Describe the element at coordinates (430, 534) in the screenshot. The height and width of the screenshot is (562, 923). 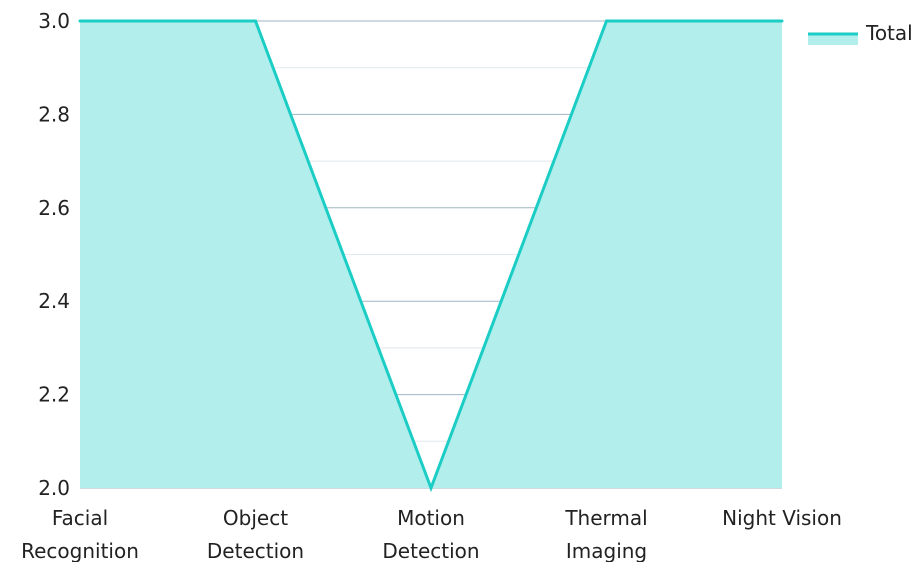
I see `x-category-label: Motion Detection` at that location.